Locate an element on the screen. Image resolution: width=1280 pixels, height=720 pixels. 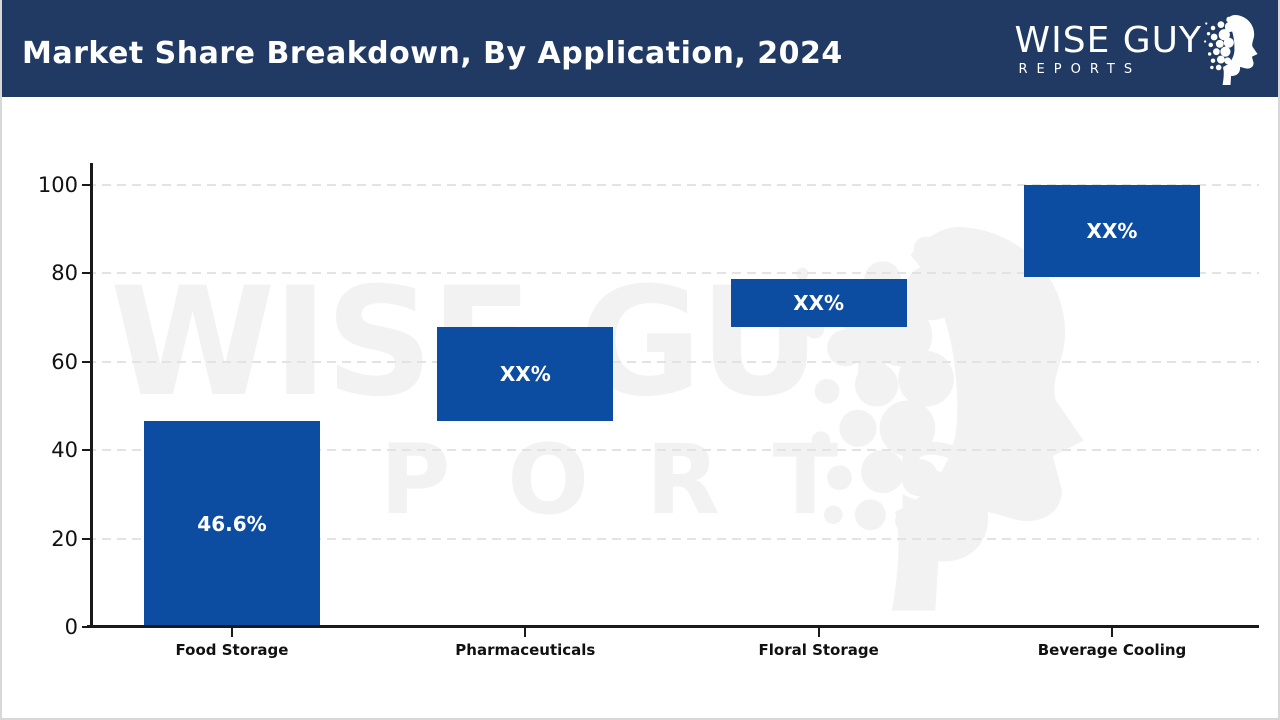
x-axis-category-label: Floral Storage is located at coordinates (818, 650).